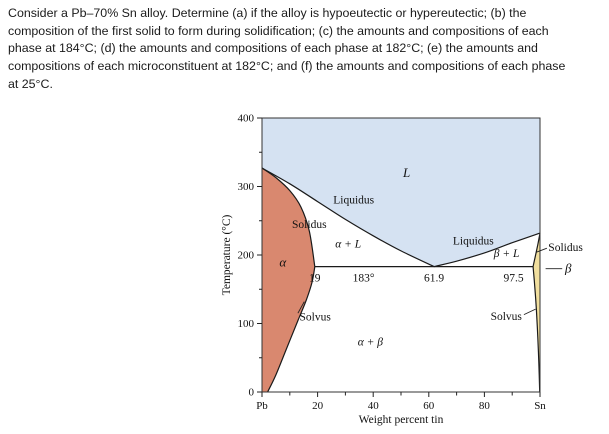 This screenshot has height=434, width=609. I want to click on y-tick-label: 400, so click(246, 119).